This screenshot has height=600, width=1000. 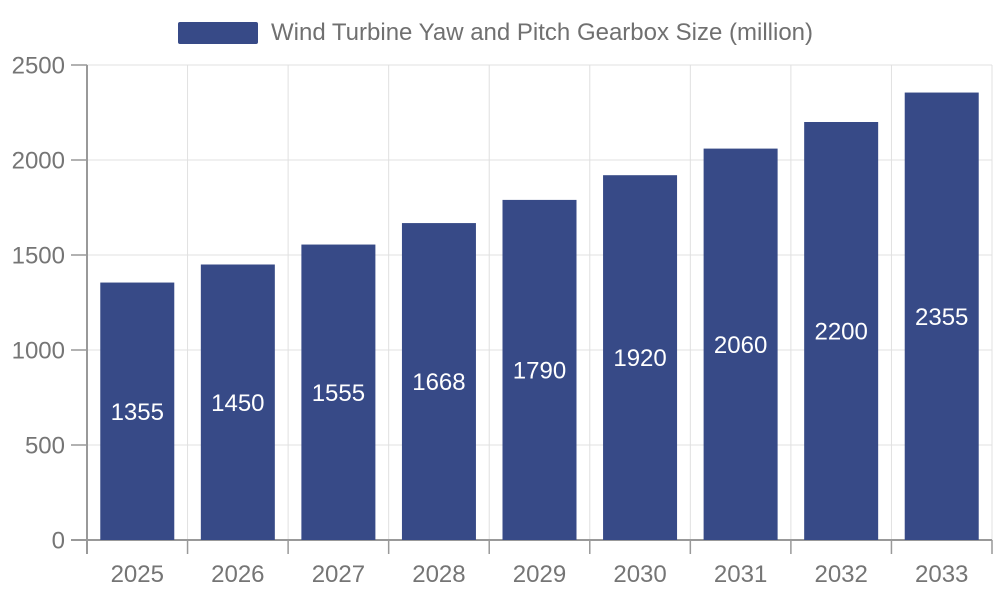 I want to click on x-tick-label: 2027, so click(x=338, y=574).